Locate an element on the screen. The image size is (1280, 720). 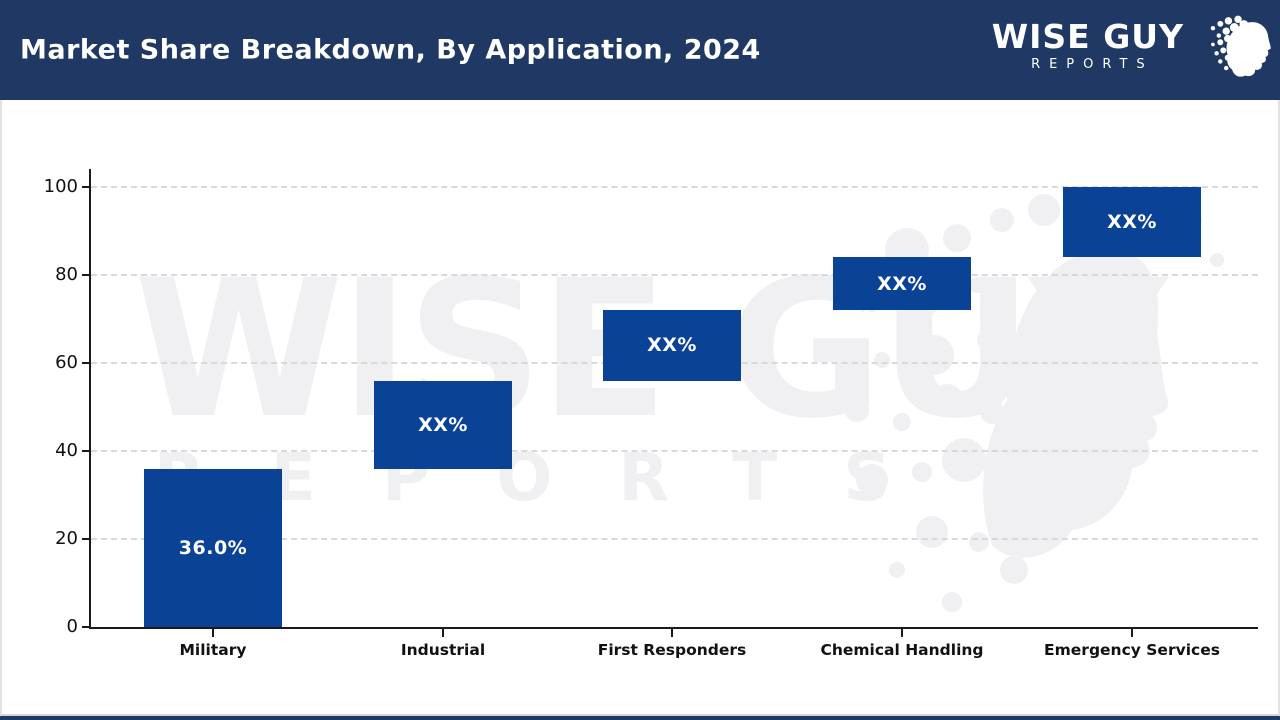
category-label-1: Industrial is located at coordinates (443, 650).